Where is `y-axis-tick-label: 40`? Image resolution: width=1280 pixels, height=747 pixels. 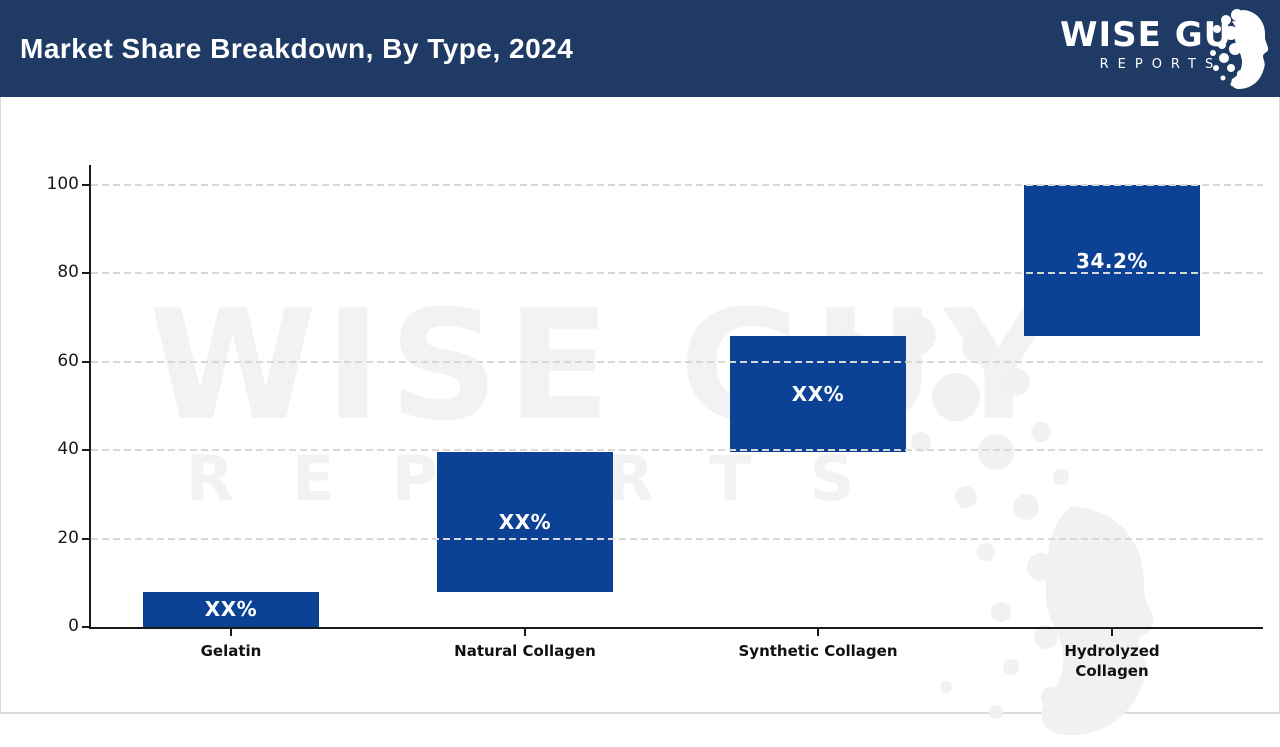
y-axis-tick-label: 40 is located at coordinates (68, 449).